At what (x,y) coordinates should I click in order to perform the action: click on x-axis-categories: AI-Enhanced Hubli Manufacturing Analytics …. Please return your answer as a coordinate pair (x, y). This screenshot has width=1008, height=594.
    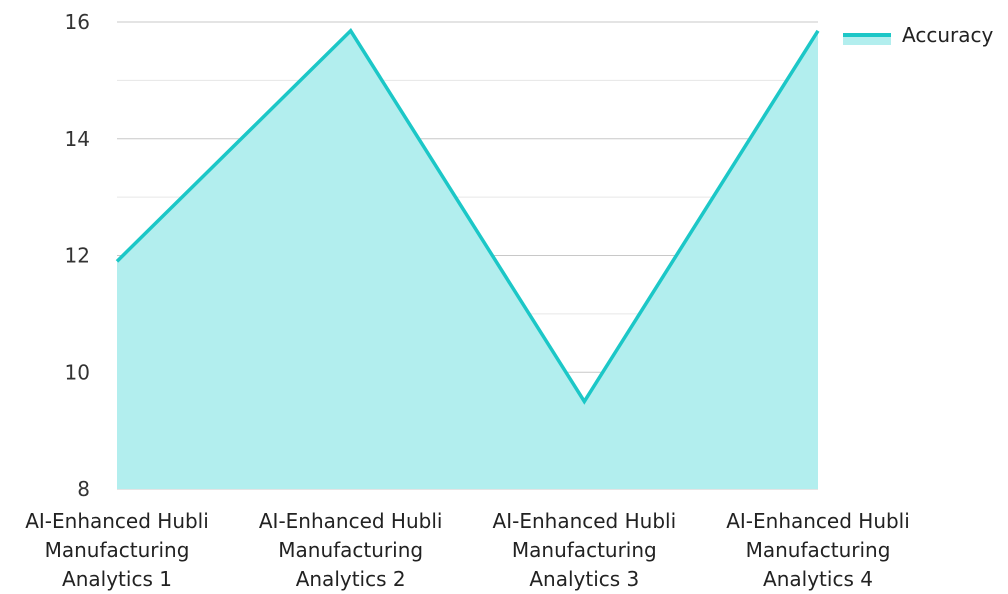
    Looking at the image, I should click on (467, 550).